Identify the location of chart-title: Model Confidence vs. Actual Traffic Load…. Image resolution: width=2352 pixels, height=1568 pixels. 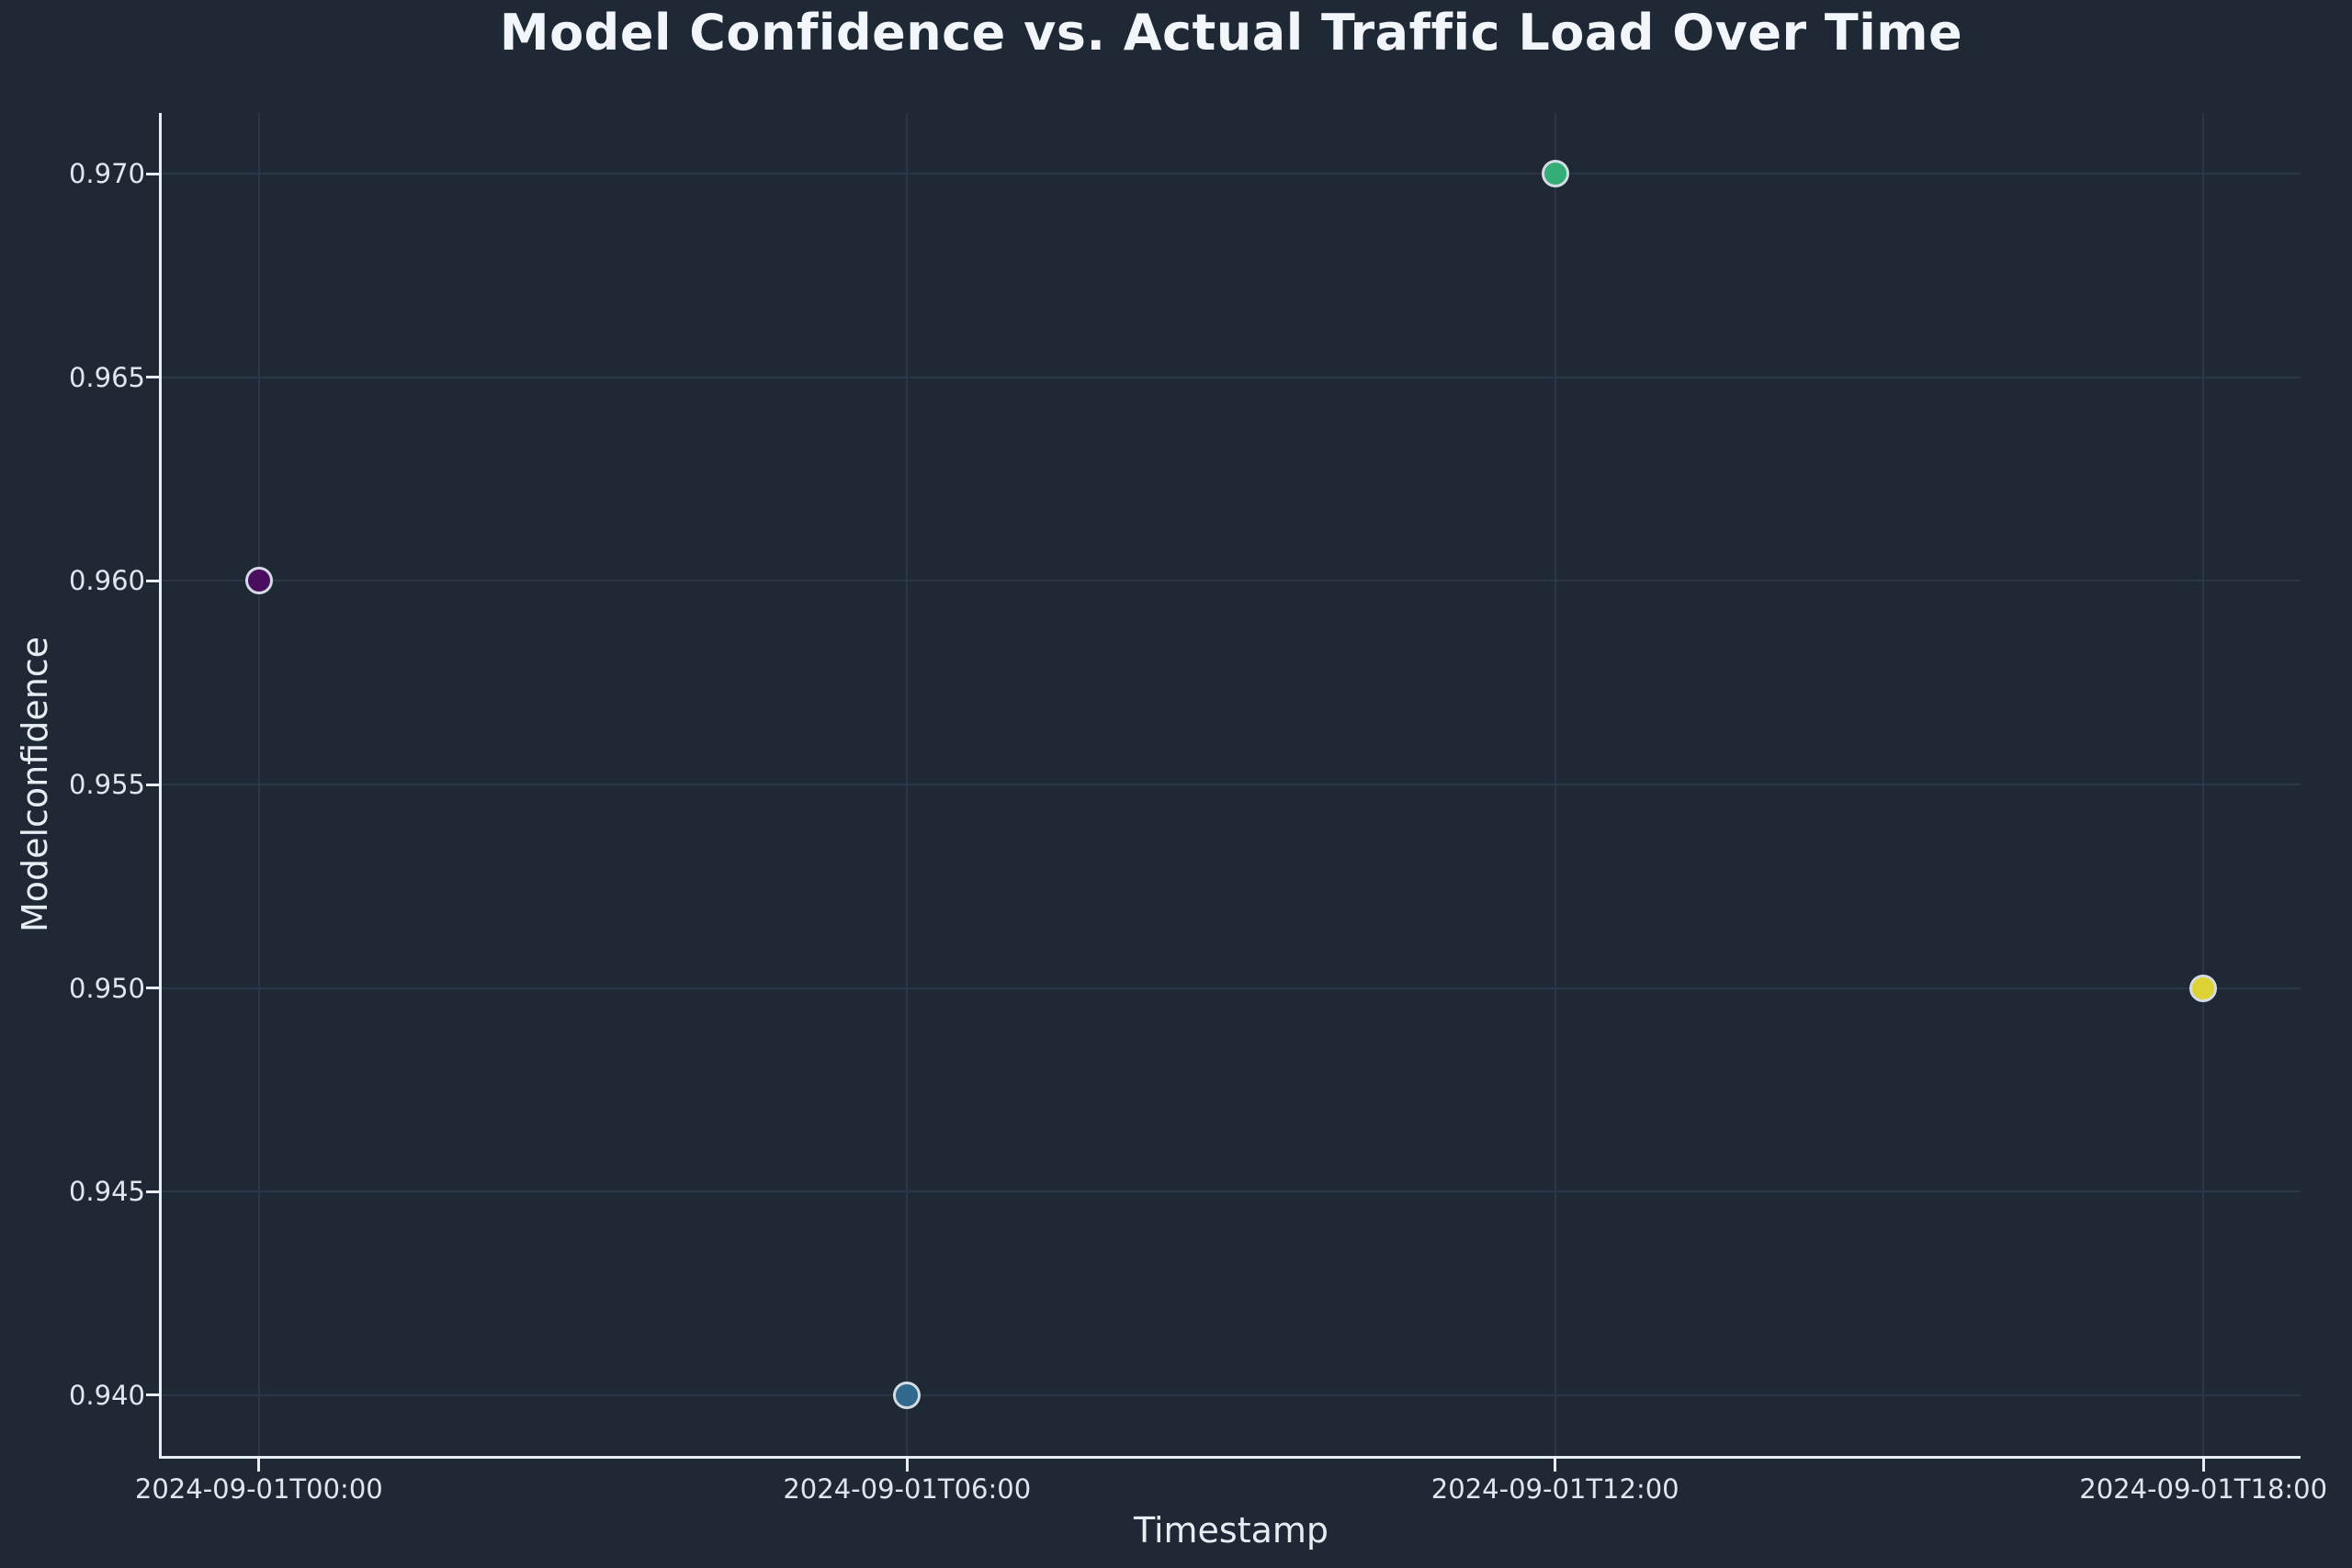
(1231, 33).